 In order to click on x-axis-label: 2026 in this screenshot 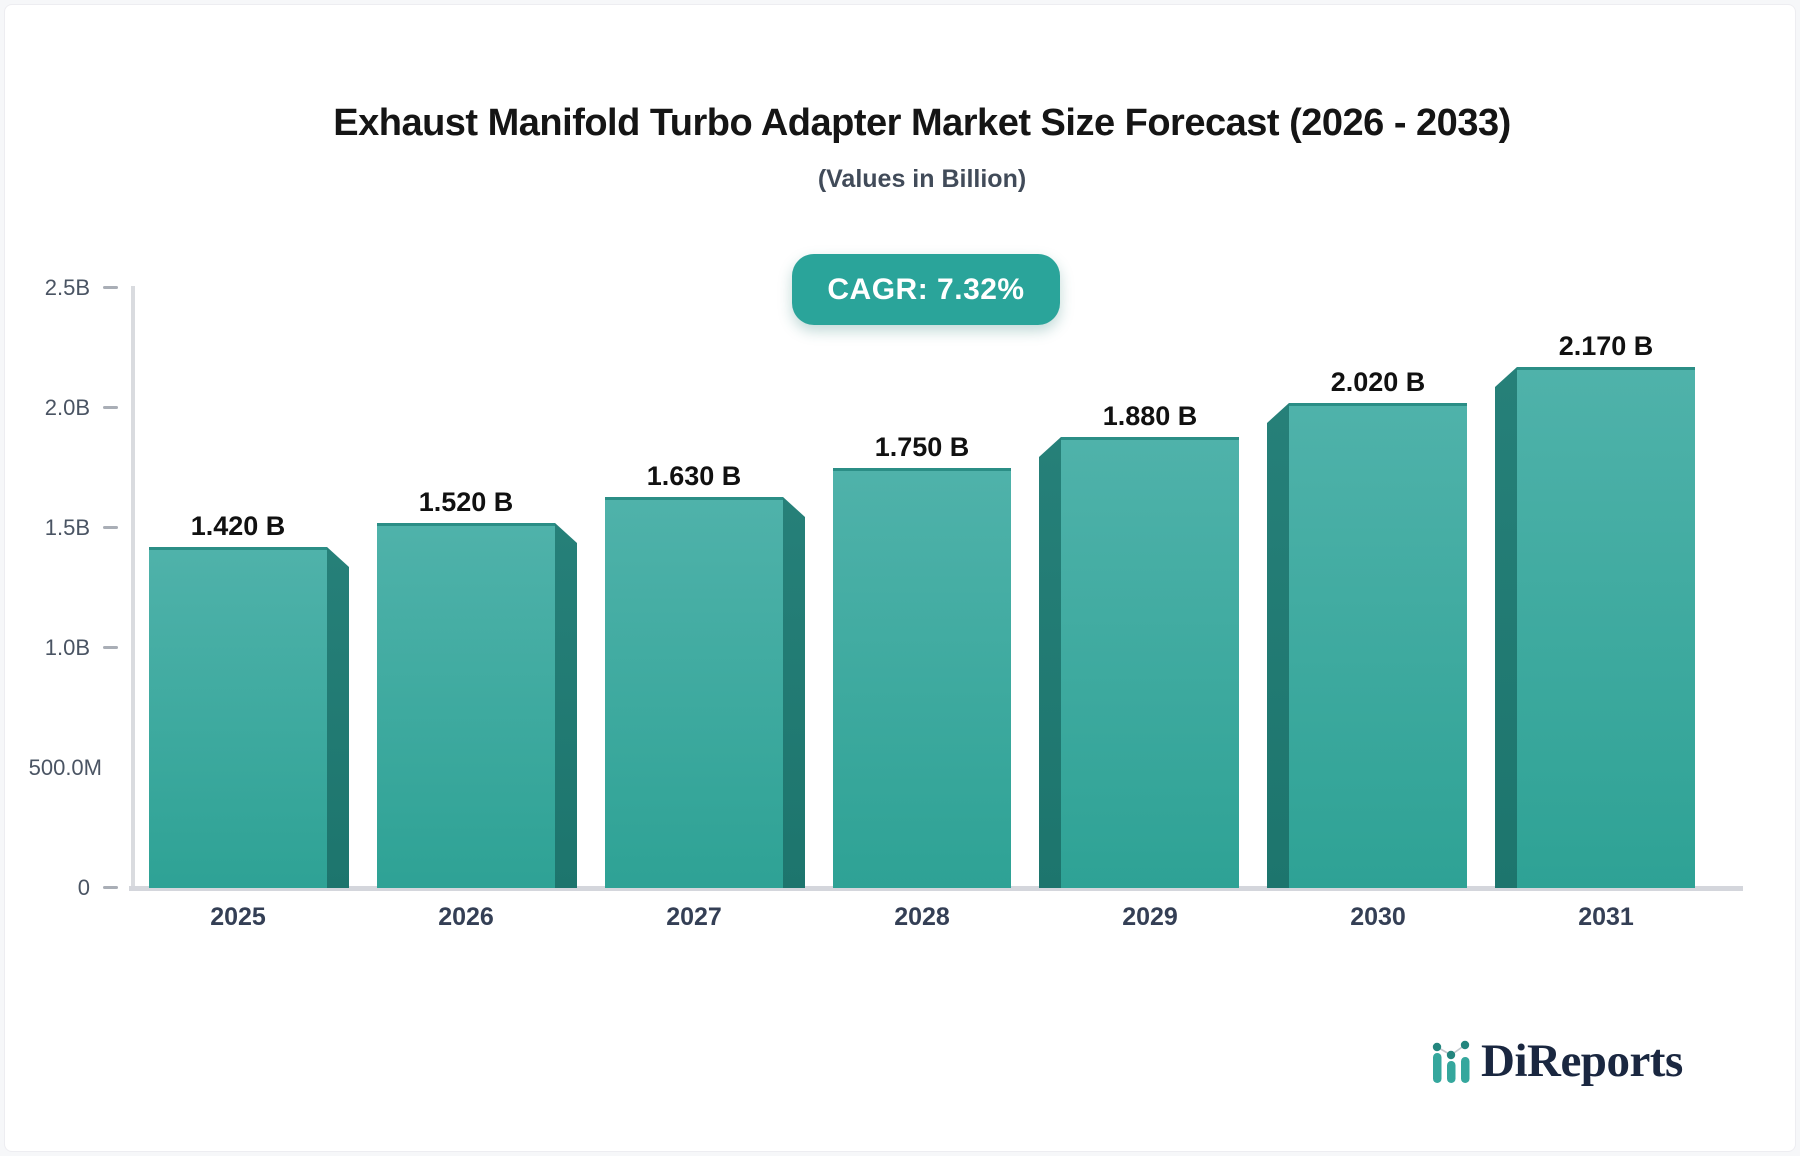, I will do `click(466, 917)`.